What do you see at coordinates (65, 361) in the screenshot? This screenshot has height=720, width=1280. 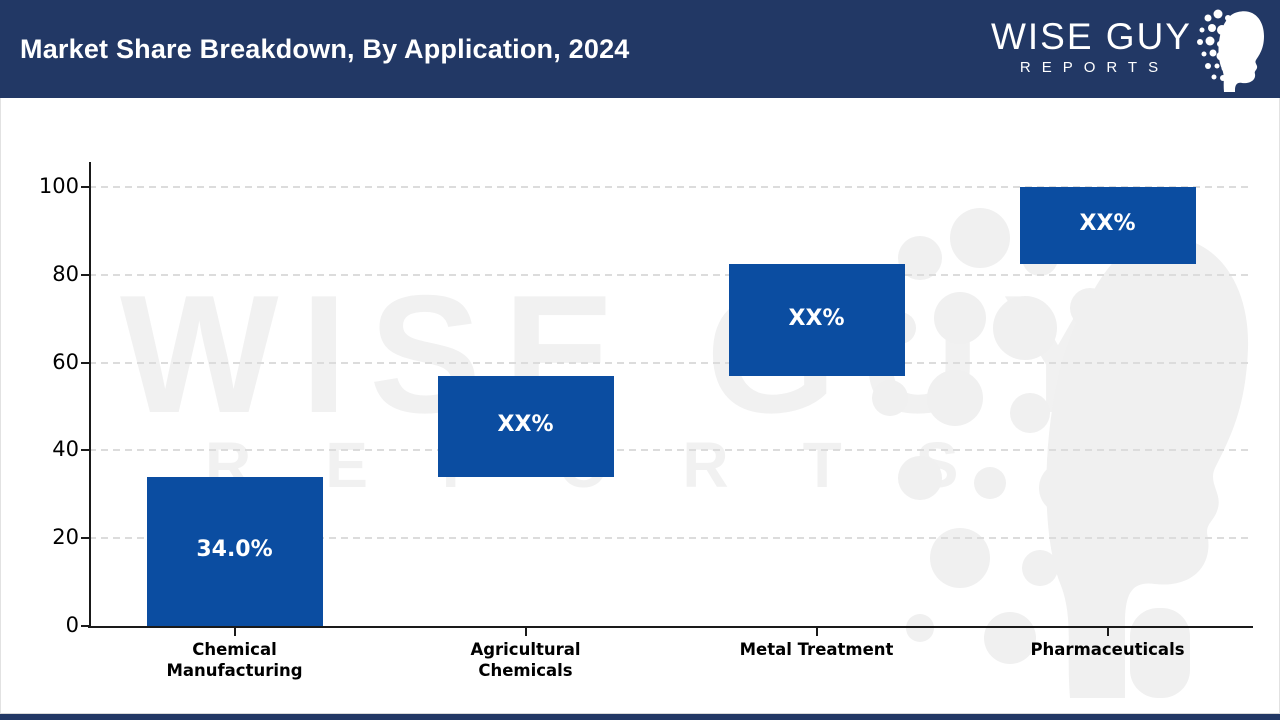 I see `y-tick-label: 60` at bounding box center [65, 361].